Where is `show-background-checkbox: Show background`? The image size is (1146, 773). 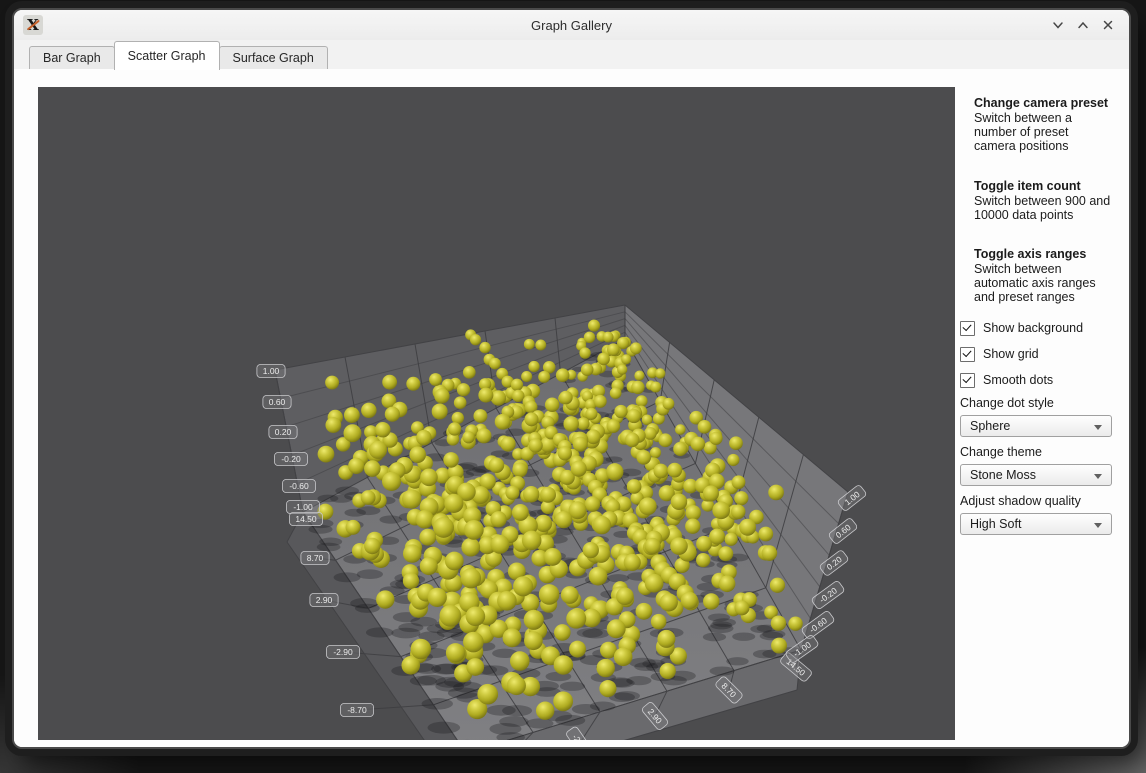 show-background-checkbox: Show background is located at coordinates (1044, 328).